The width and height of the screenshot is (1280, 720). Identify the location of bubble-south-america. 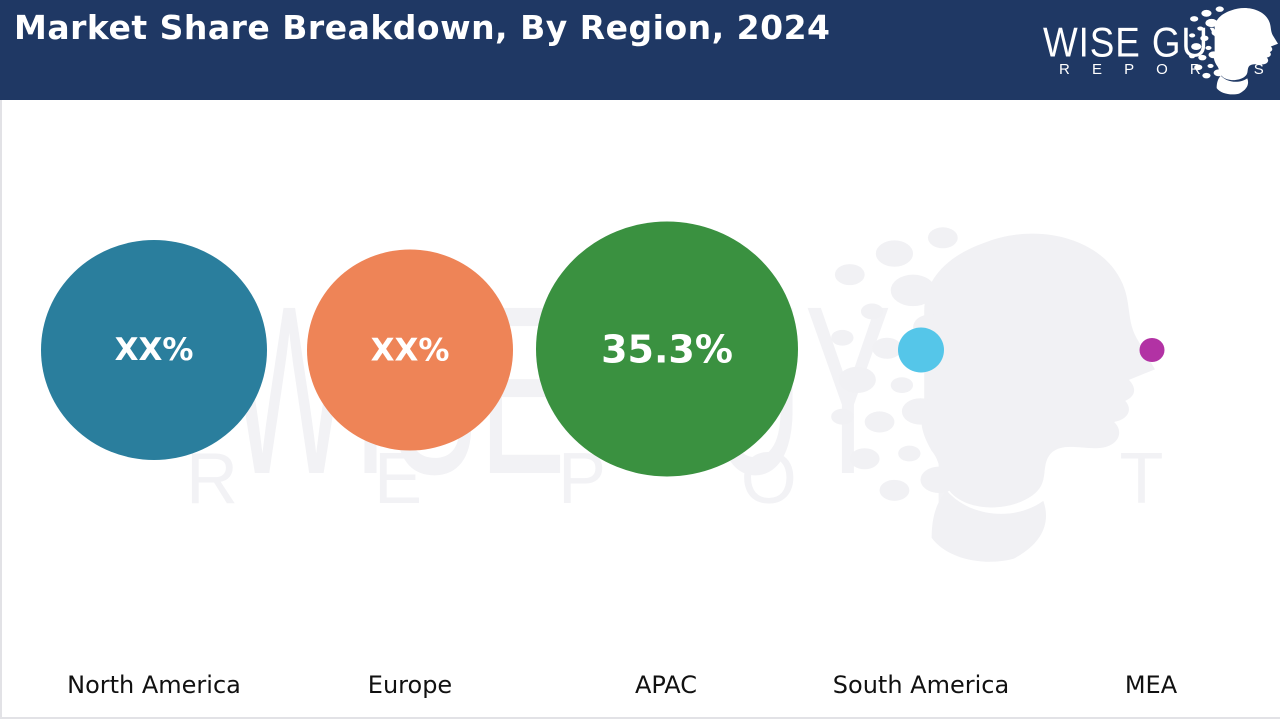
(921, 350).